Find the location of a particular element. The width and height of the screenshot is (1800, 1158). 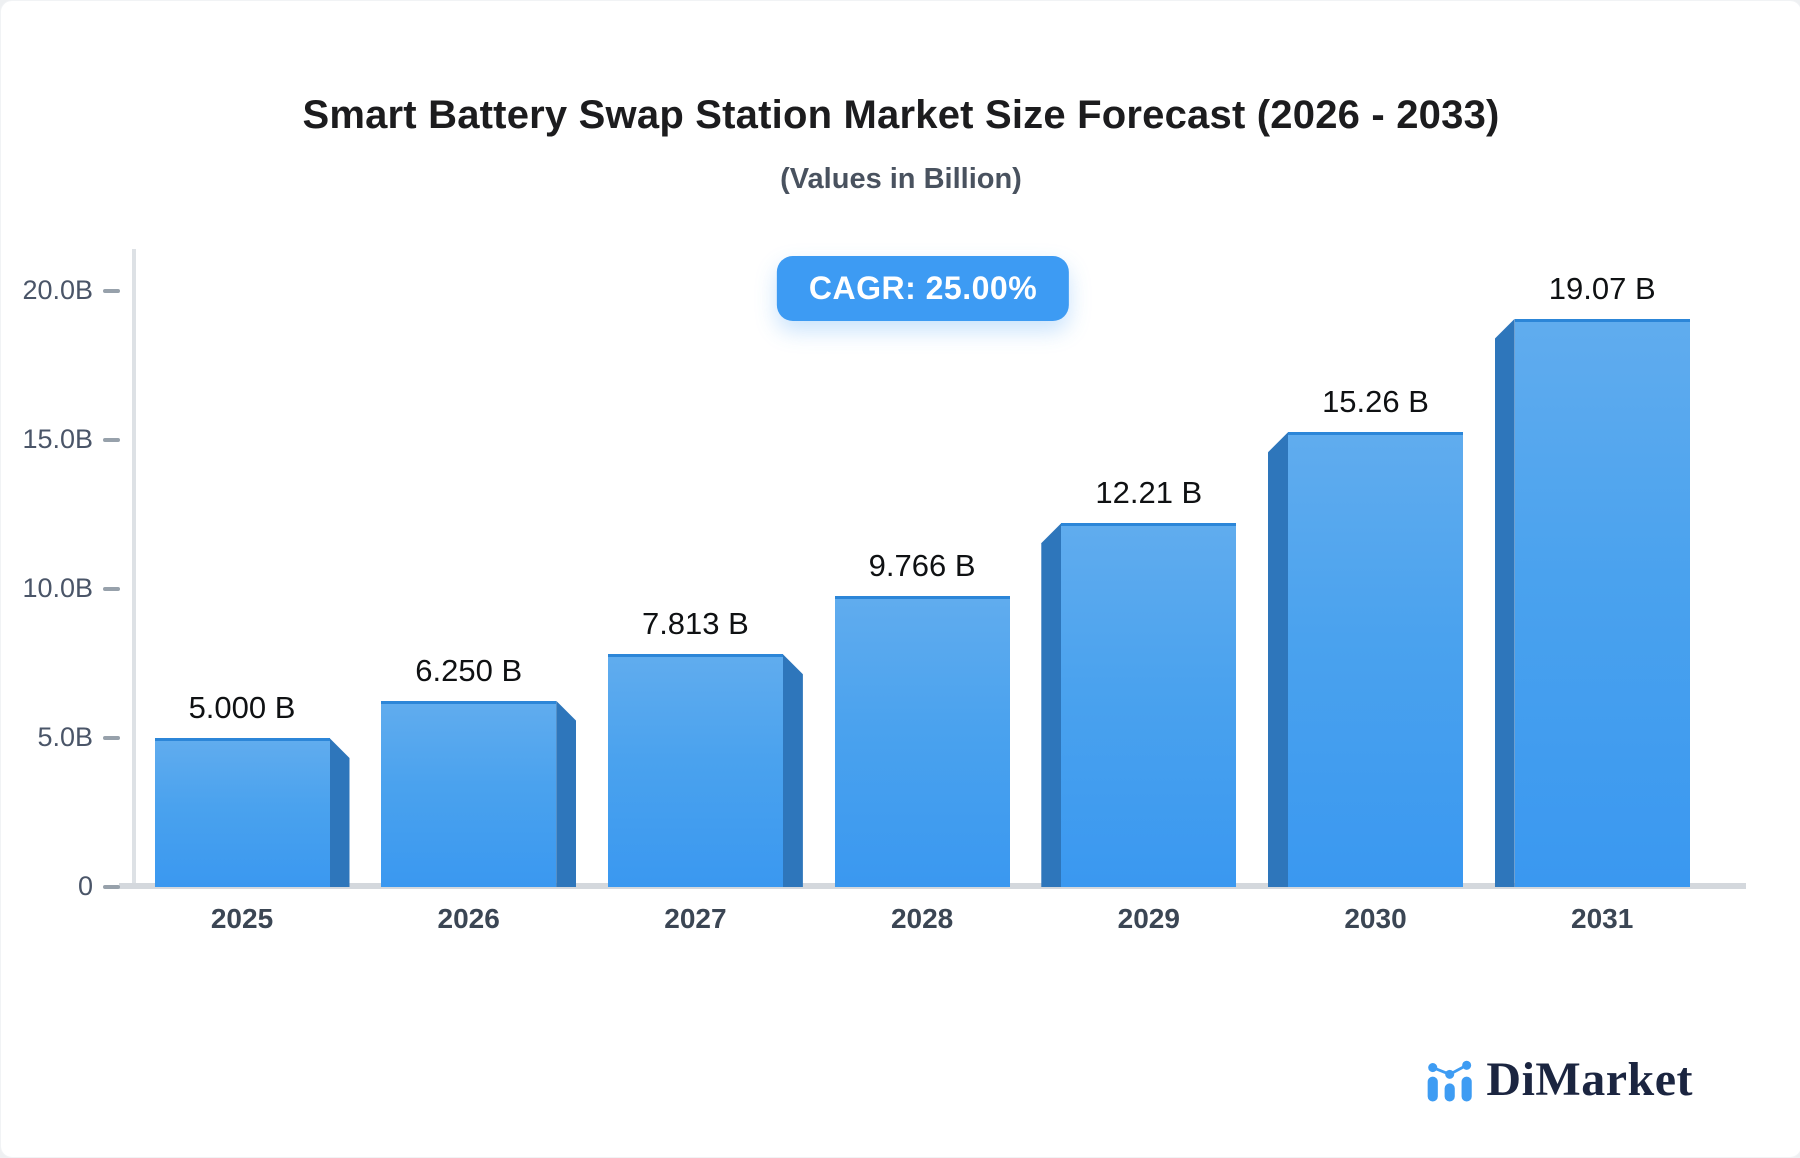

bar-value-label: 15.26 B is located at coordinates (1375, 402).